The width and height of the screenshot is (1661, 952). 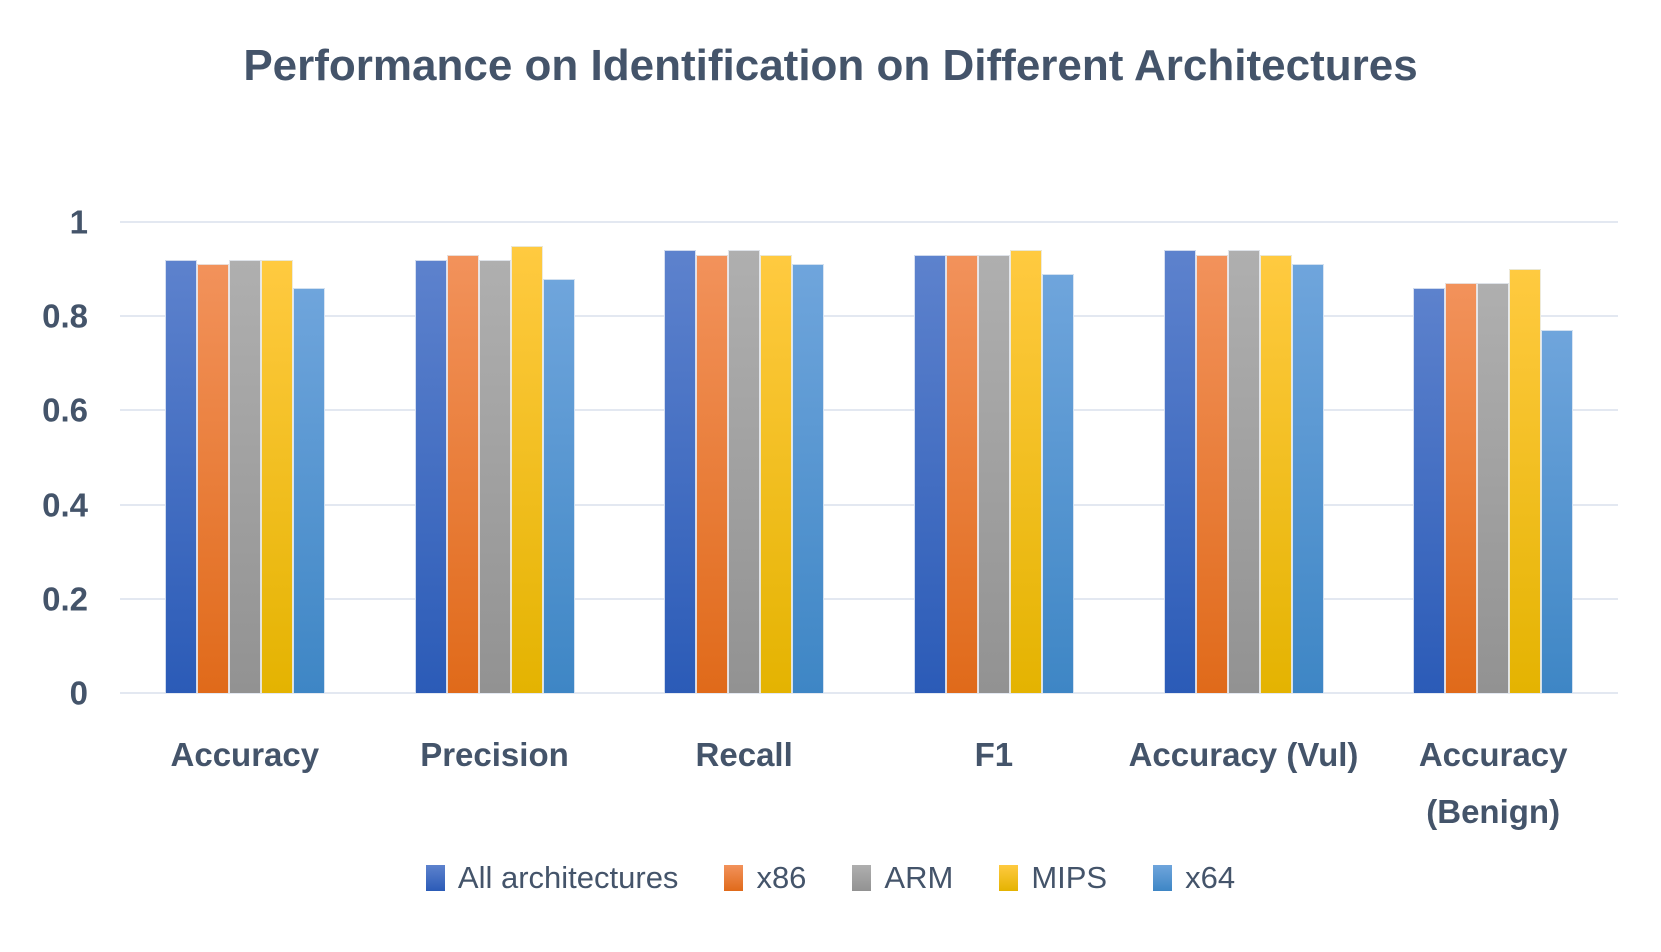 I want to click on legend-item: MIPS, so click(x=1053, y=877).